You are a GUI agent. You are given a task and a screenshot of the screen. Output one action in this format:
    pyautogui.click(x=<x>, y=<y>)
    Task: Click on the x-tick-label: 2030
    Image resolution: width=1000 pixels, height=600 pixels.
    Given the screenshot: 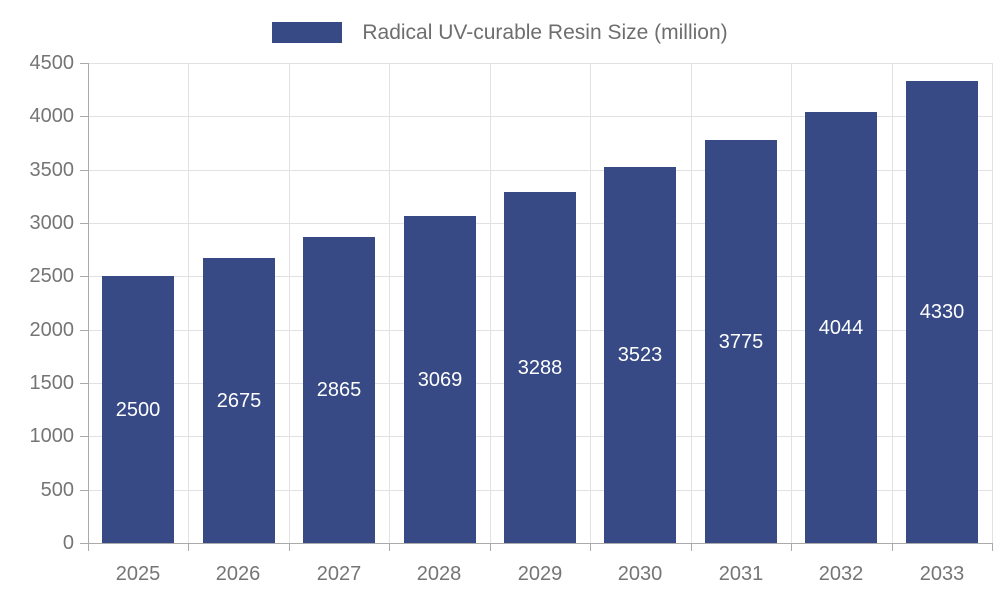 What is the action you would take?
    pyautogui.click(x=640, y=574)
    